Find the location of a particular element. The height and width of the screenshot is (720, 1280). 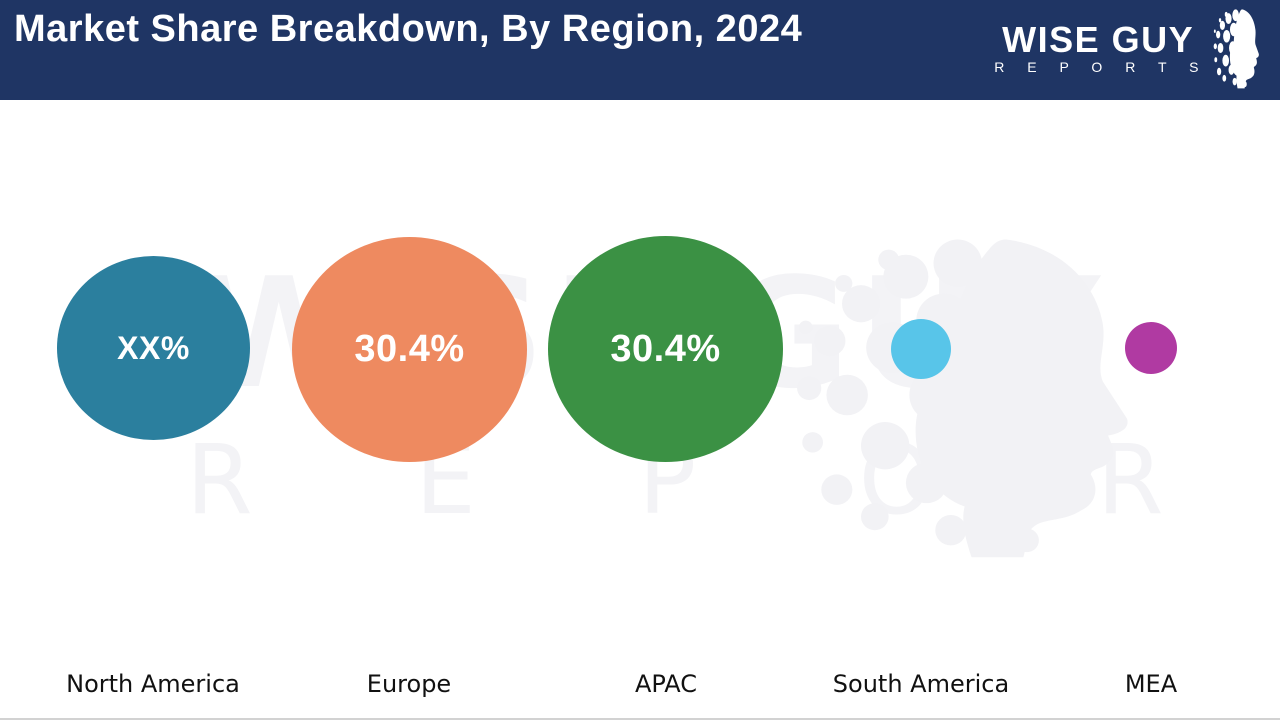

bubble-value-label: XX% is located at coordinates (153, 347).